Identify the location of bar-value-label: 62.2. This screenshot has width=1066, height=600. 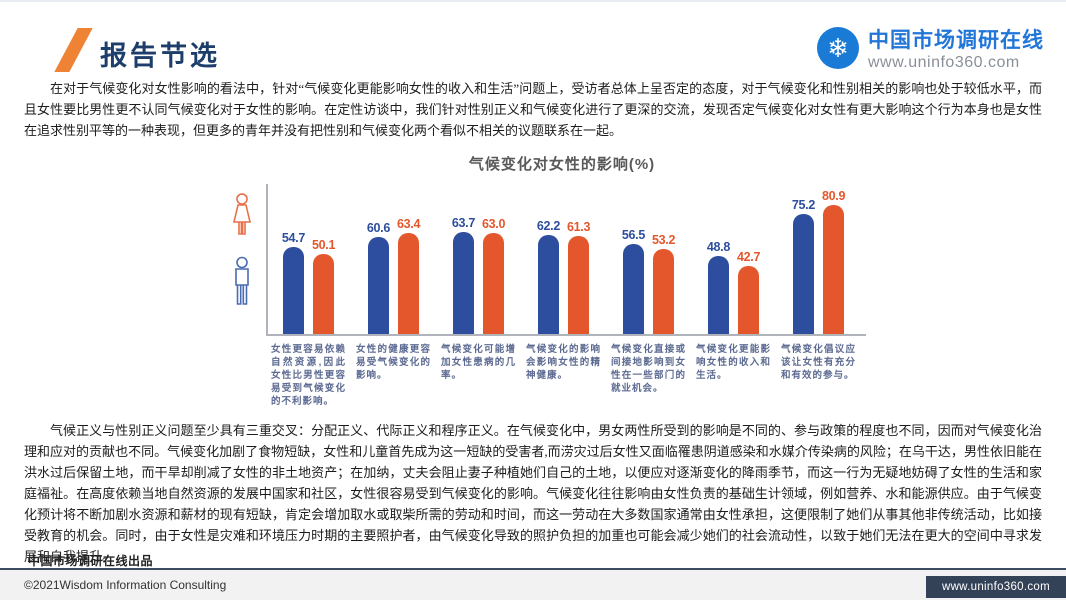
(548, 225).